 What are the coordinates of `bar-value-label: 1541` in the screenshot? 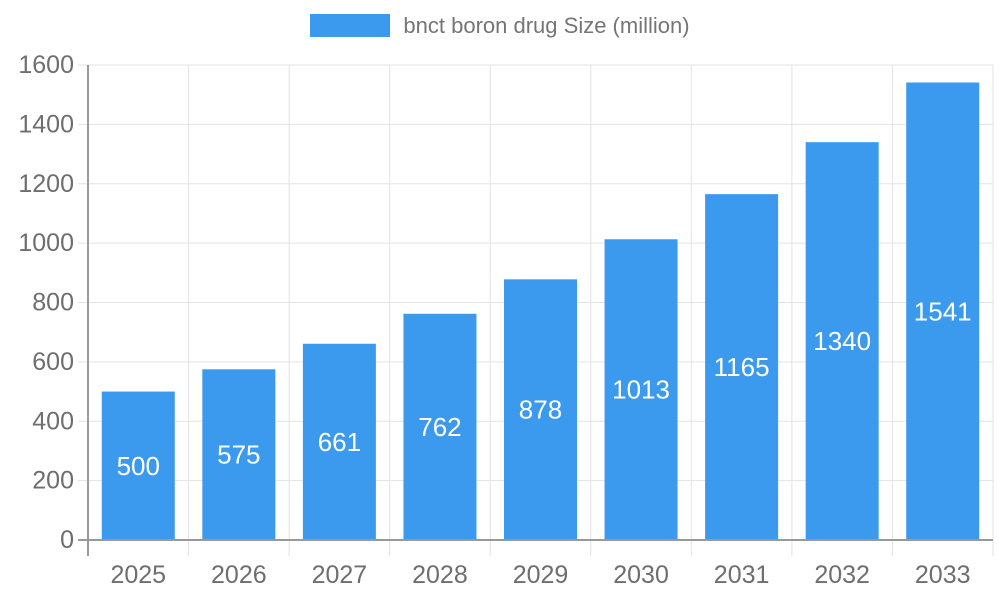 It's located at (943, 311).